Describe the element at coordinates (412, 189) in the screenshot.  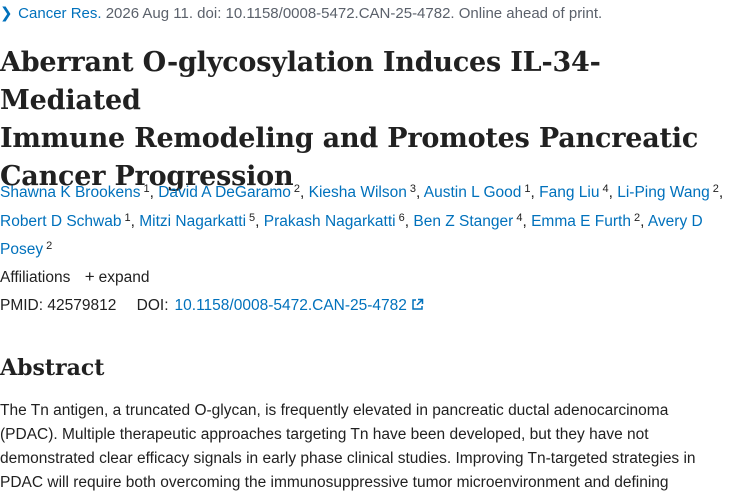
I see `affiliation-number: 3` at that location.